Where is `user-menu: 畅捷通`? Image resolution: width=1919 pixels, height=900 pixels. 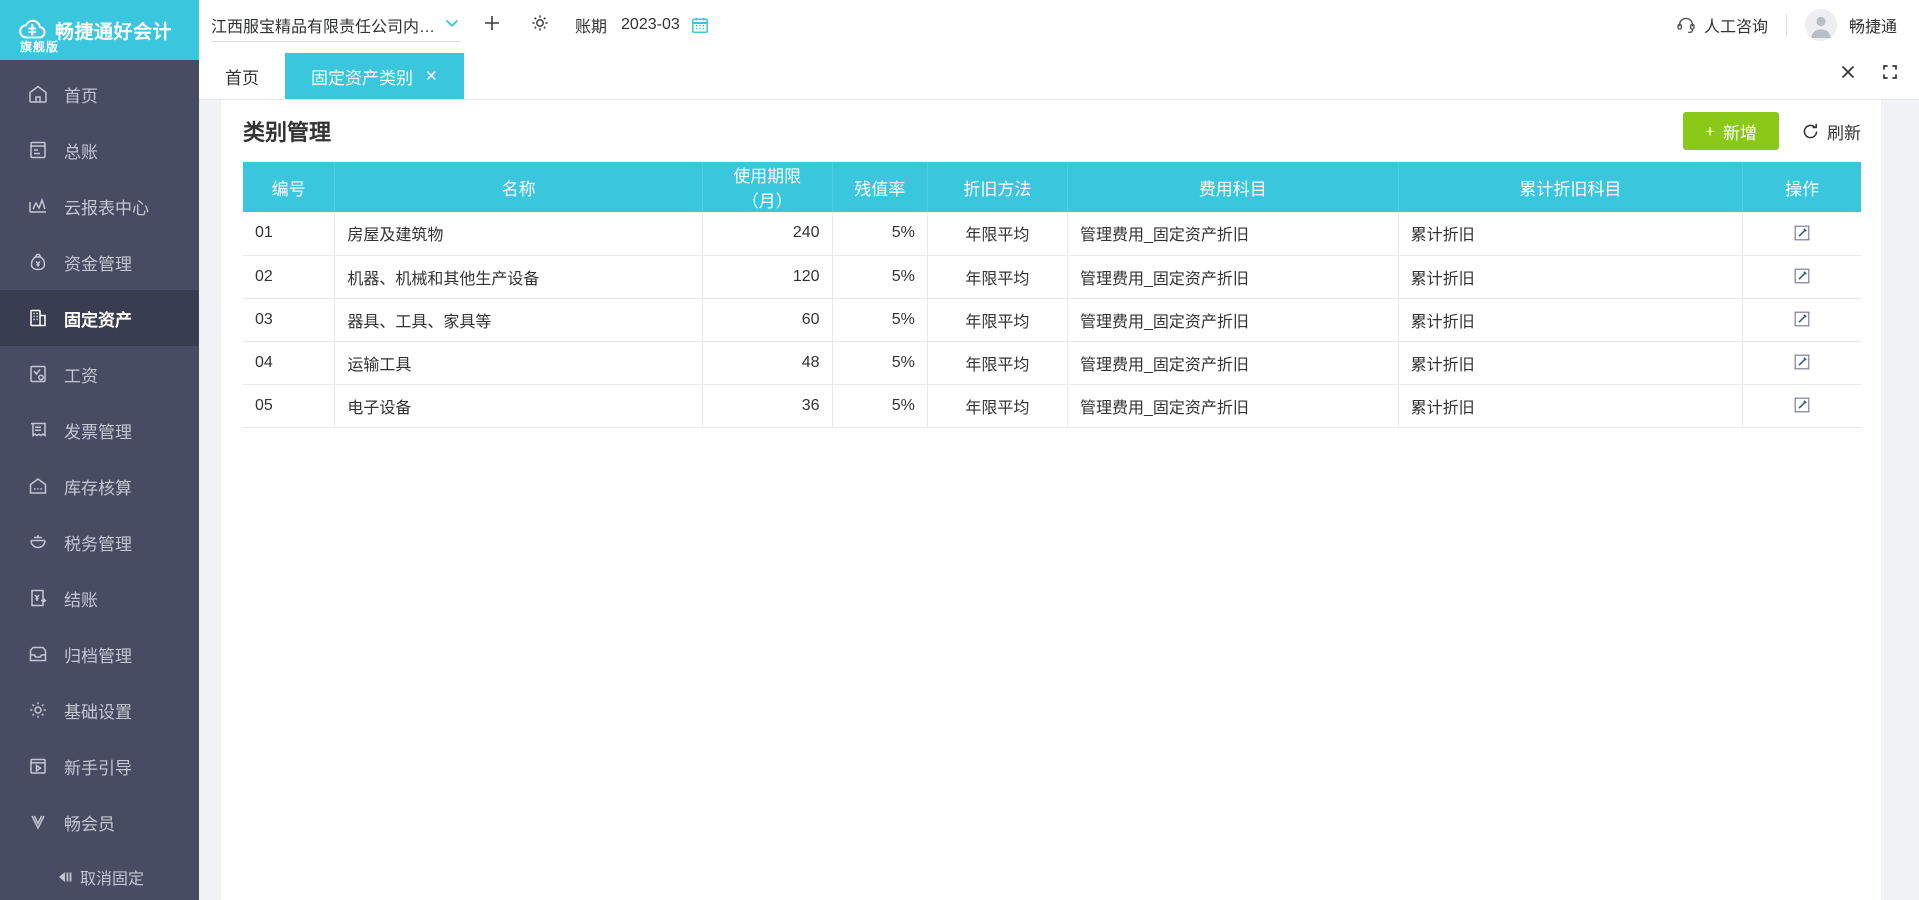 user-menu: 畅捷通 is located at coordinates (1850, 25).